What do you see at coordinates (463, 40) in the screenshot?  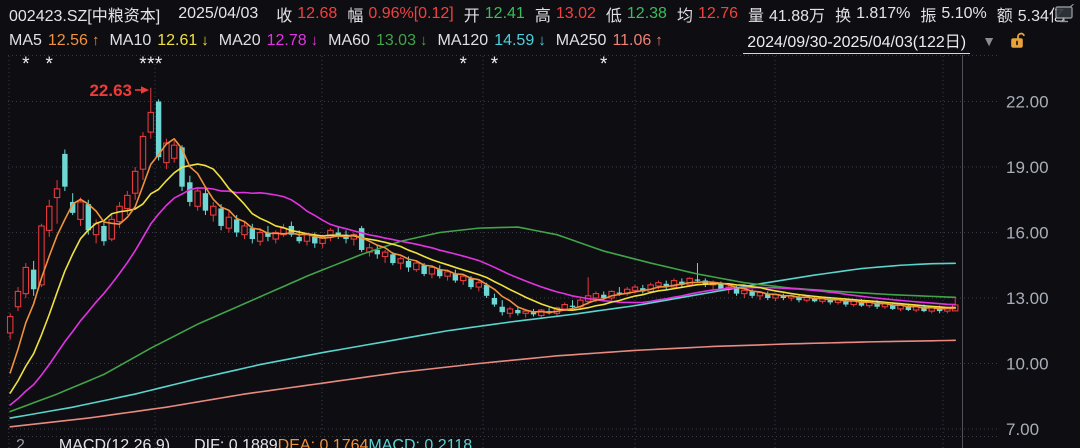 I see `ma-name: MA120` at bounding box center [463, 40].